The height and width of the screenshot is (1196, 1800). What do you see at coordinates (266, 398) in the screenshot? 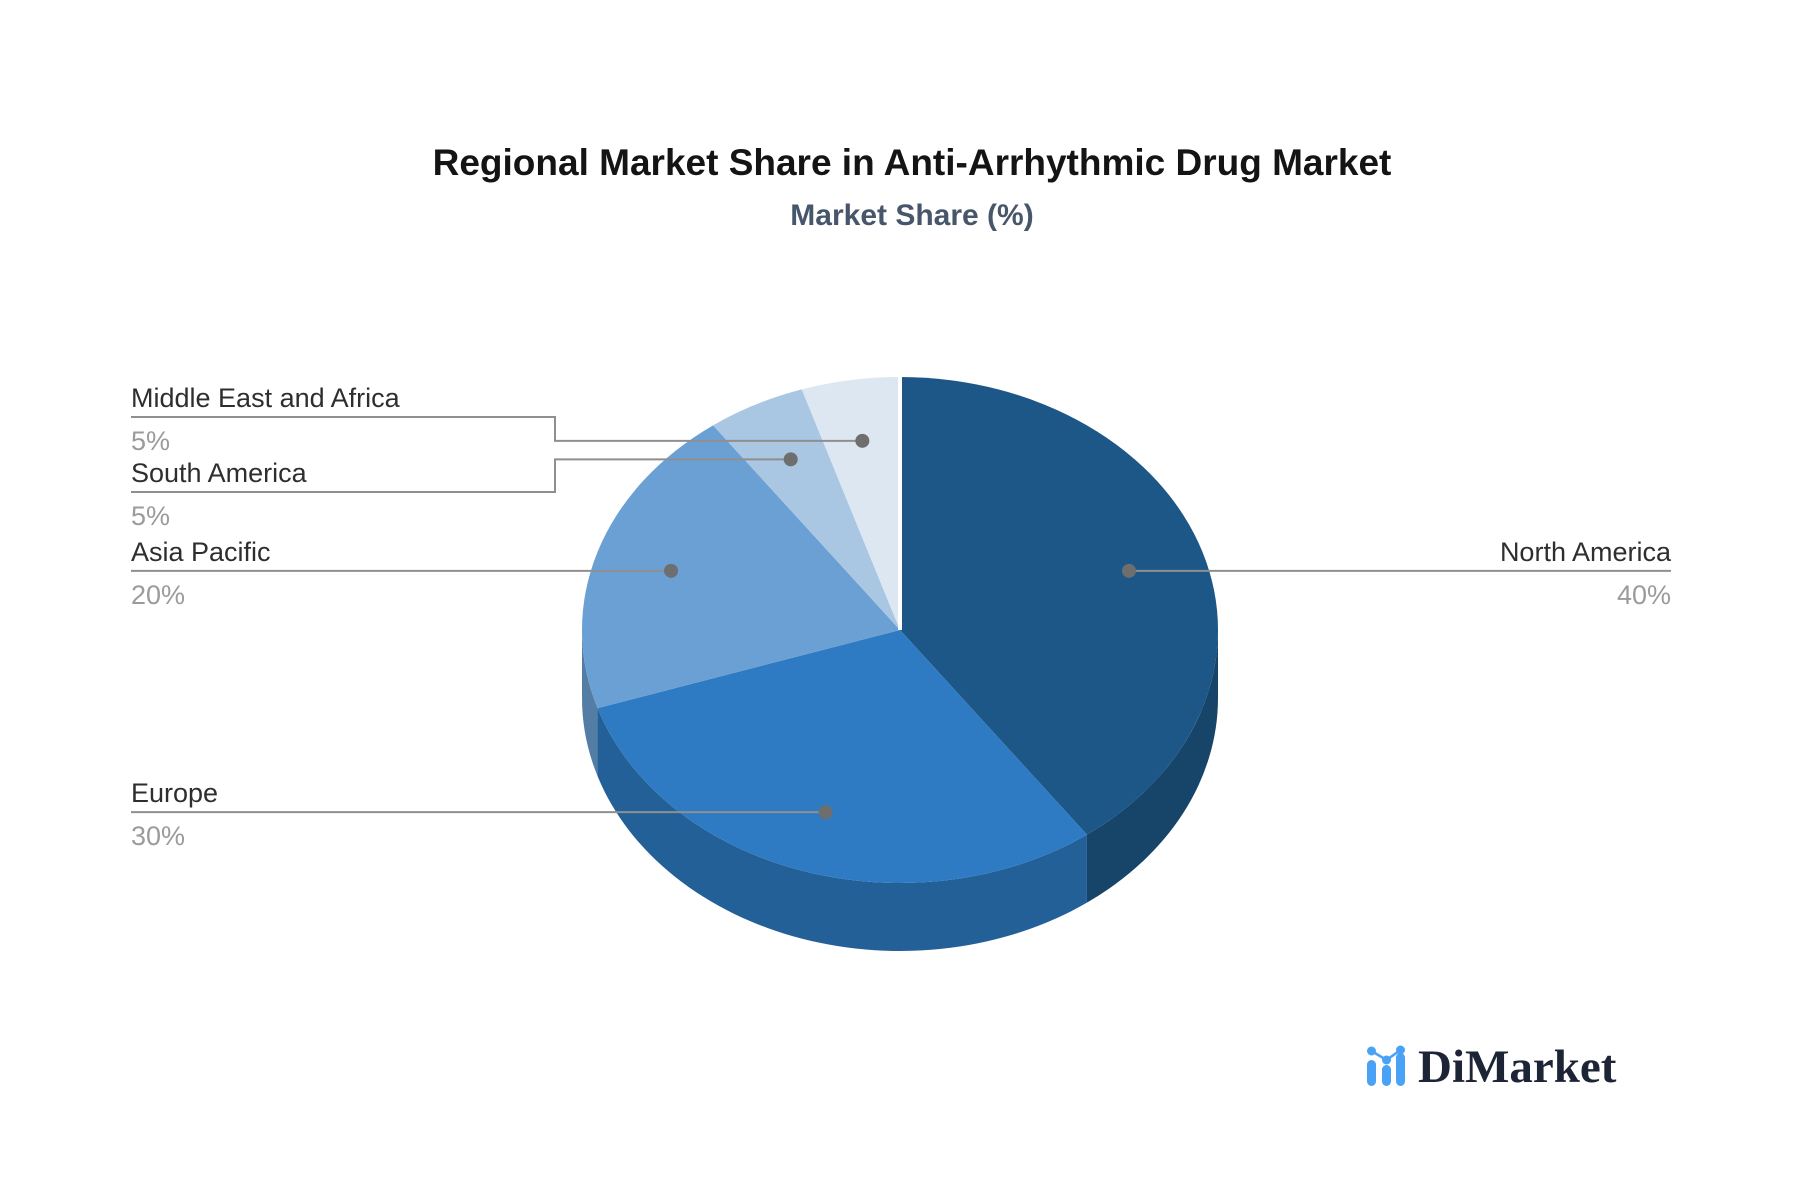
I see `slice-label-middle-east-and-africa: Middle East and Africa` at bounding box center [266, 398].